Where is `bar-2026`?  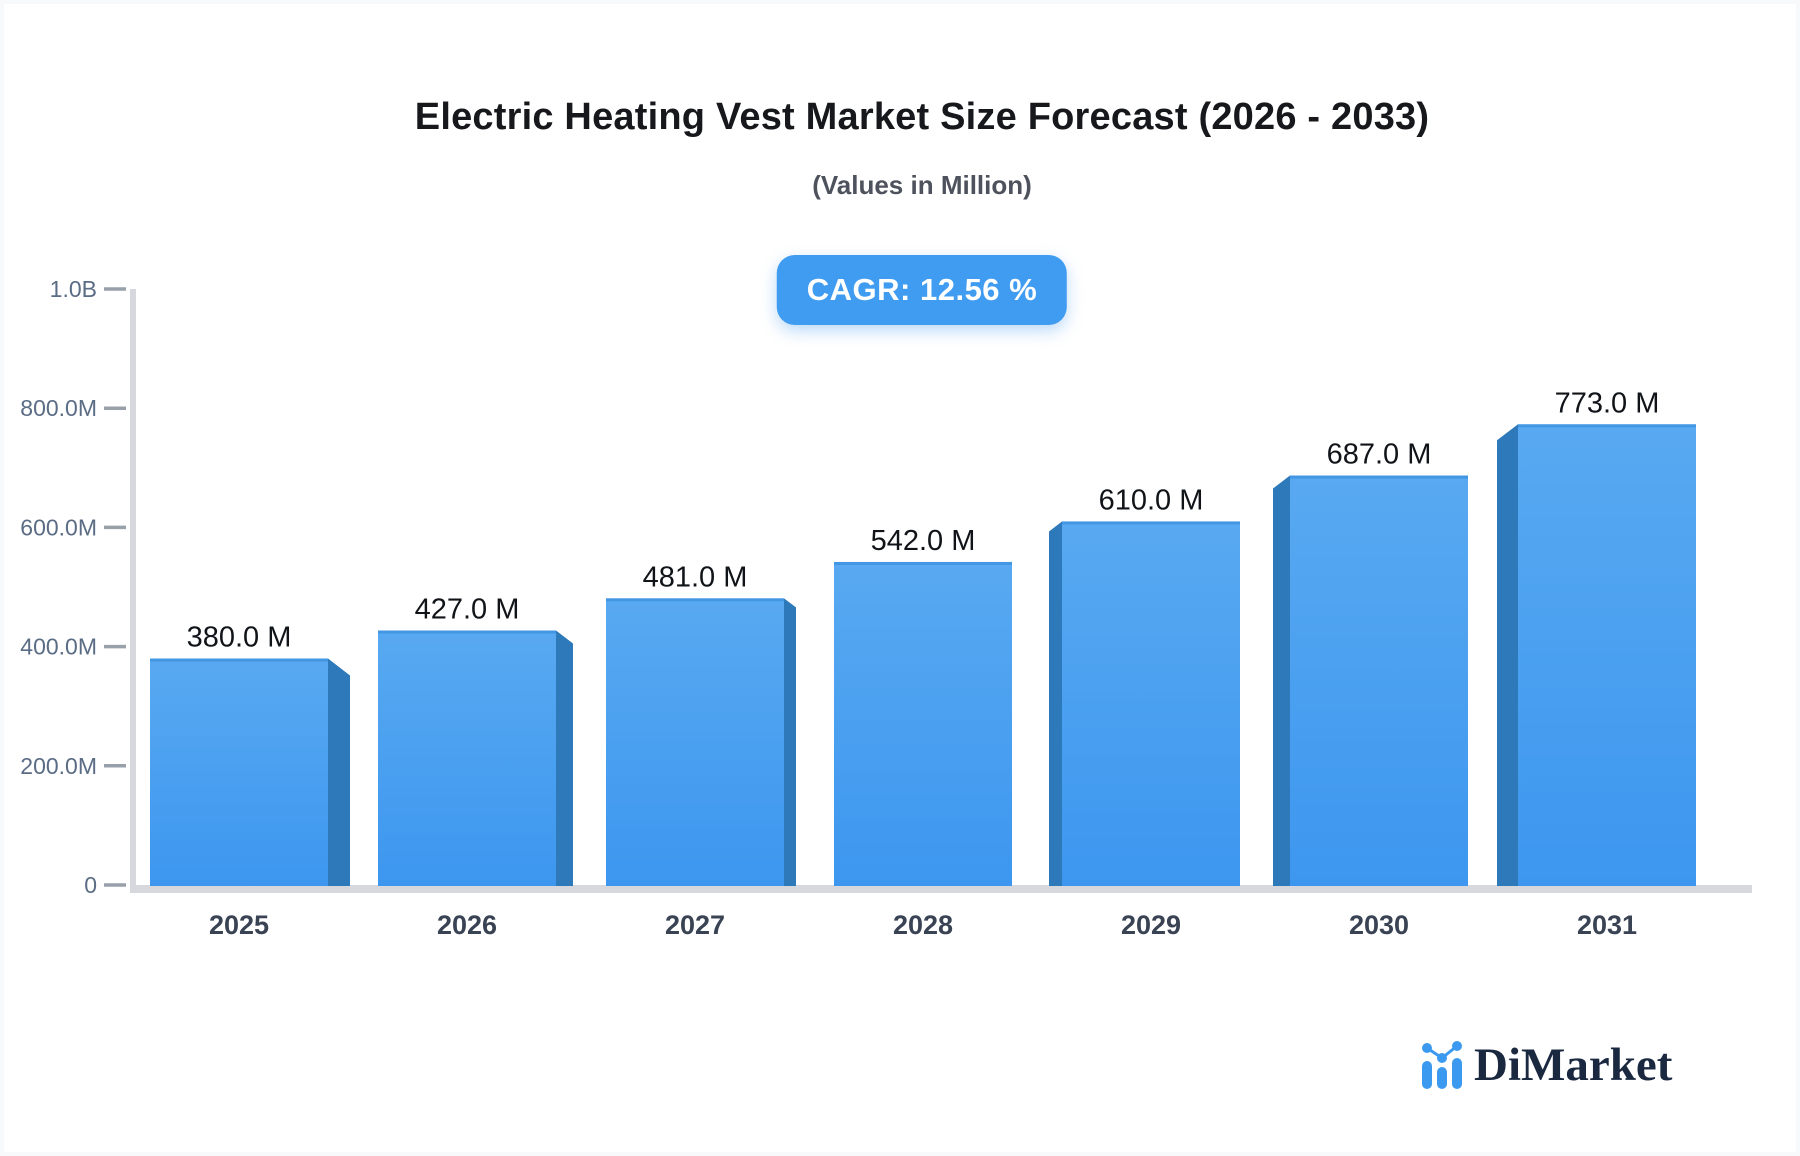 bar-2026 is located at coordinates (475, 758).